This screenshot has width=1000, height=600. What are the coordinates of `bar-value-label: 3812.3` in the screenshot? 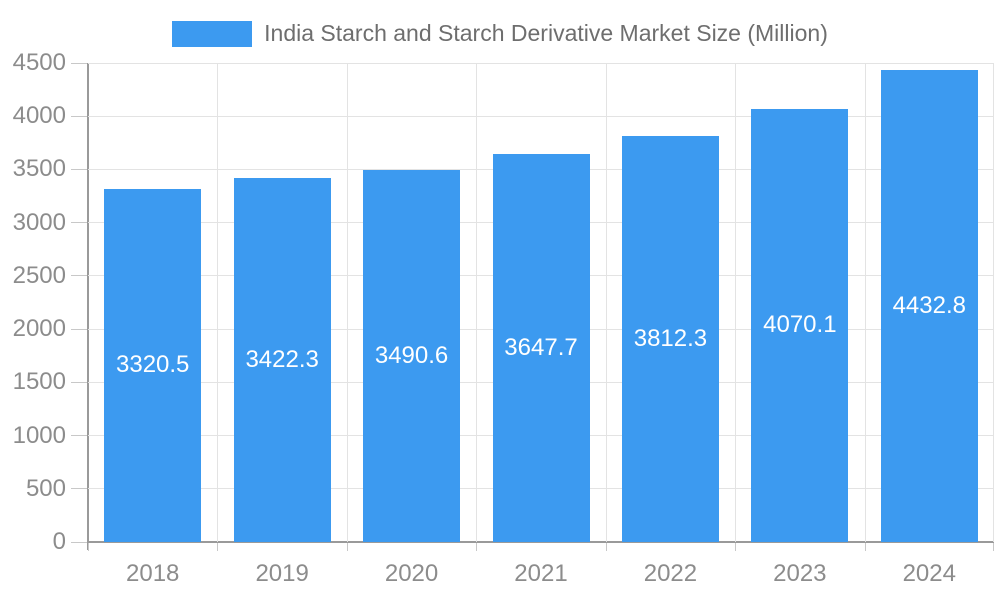 It's located at (670, 339).